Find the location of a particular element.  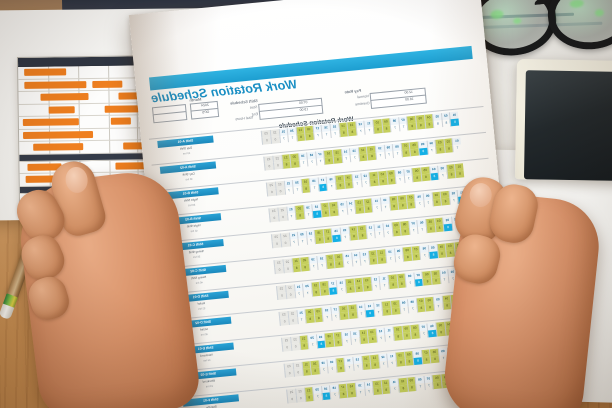

tablet-screen is located at coordinates (567, 125).